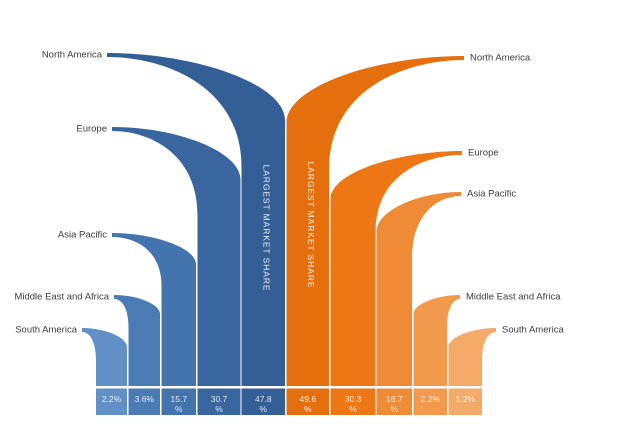 This screenshot has height=424, width=617. What do you see at coordinates (466, 399) in the screenshot?
I see `svg-text: 1.2%` at bounding box center [466, 399].